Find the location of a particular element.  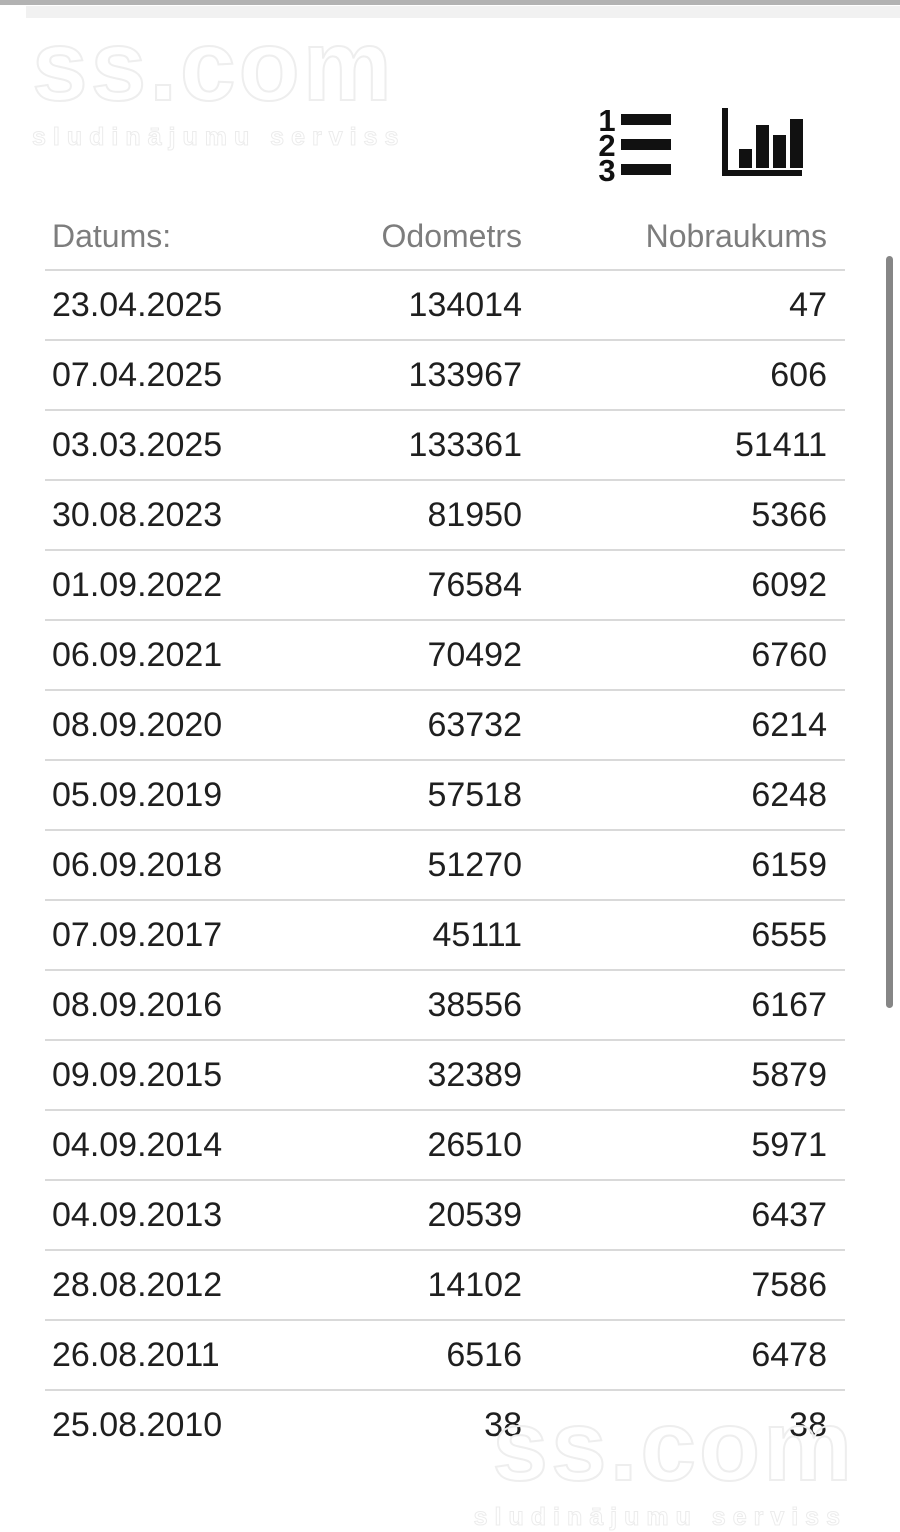

cell-mileage: 6437 is located at coordinates (789, 1214).